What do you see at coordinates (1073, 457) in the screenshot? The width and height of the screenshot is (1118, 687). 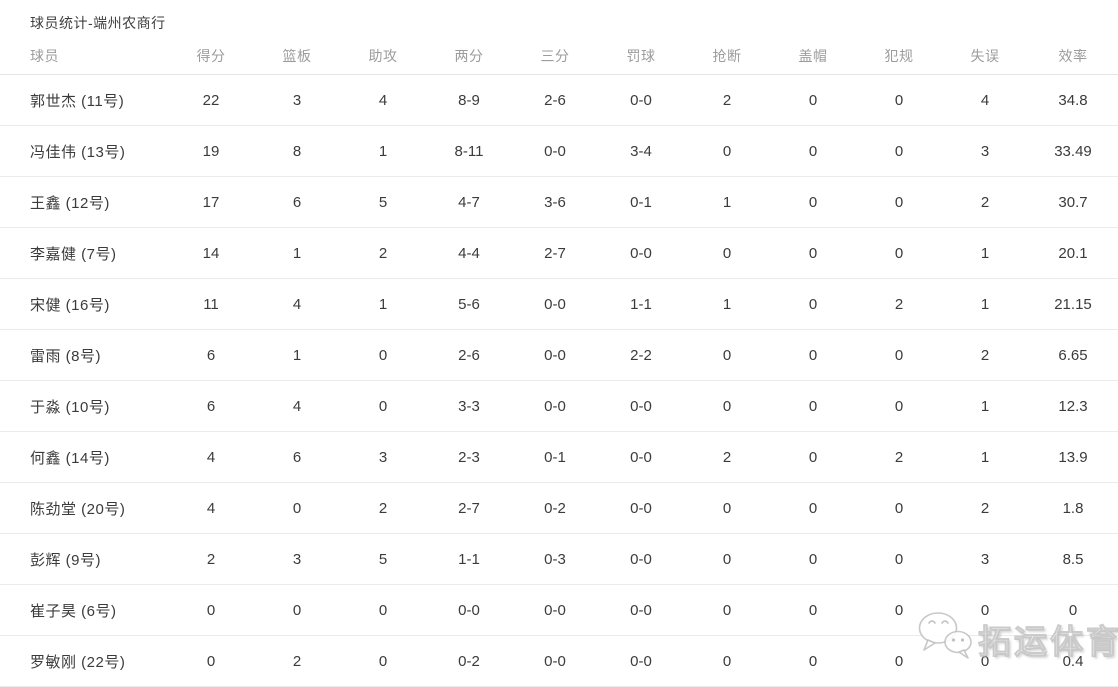 I see `stat-cell: 13.9` at bounding box center [1073, 457].